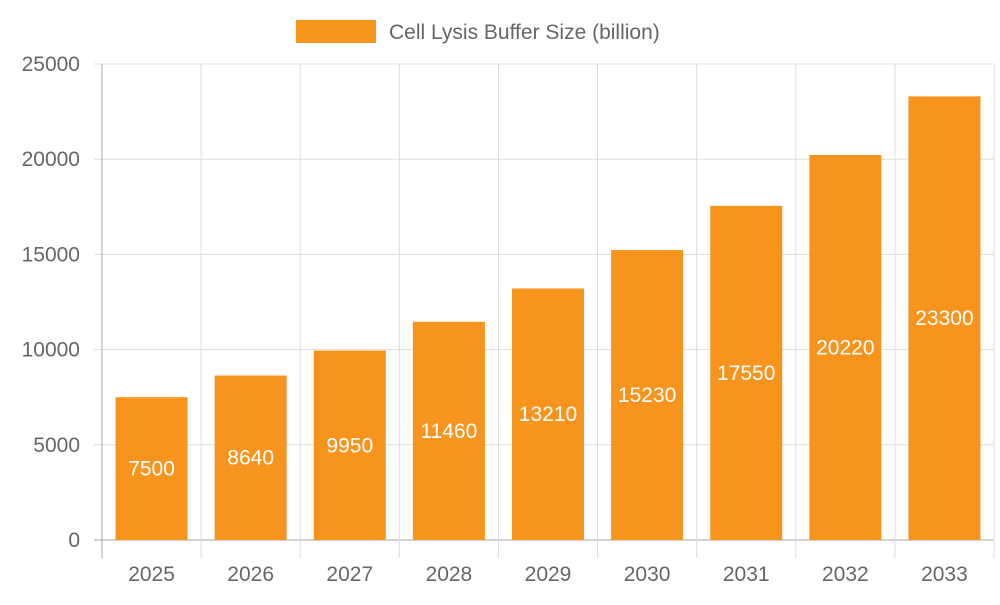 The height and width of the screenshot is (605, 1000). I want to click on x-tick-label: 2027, so click(349, 574).